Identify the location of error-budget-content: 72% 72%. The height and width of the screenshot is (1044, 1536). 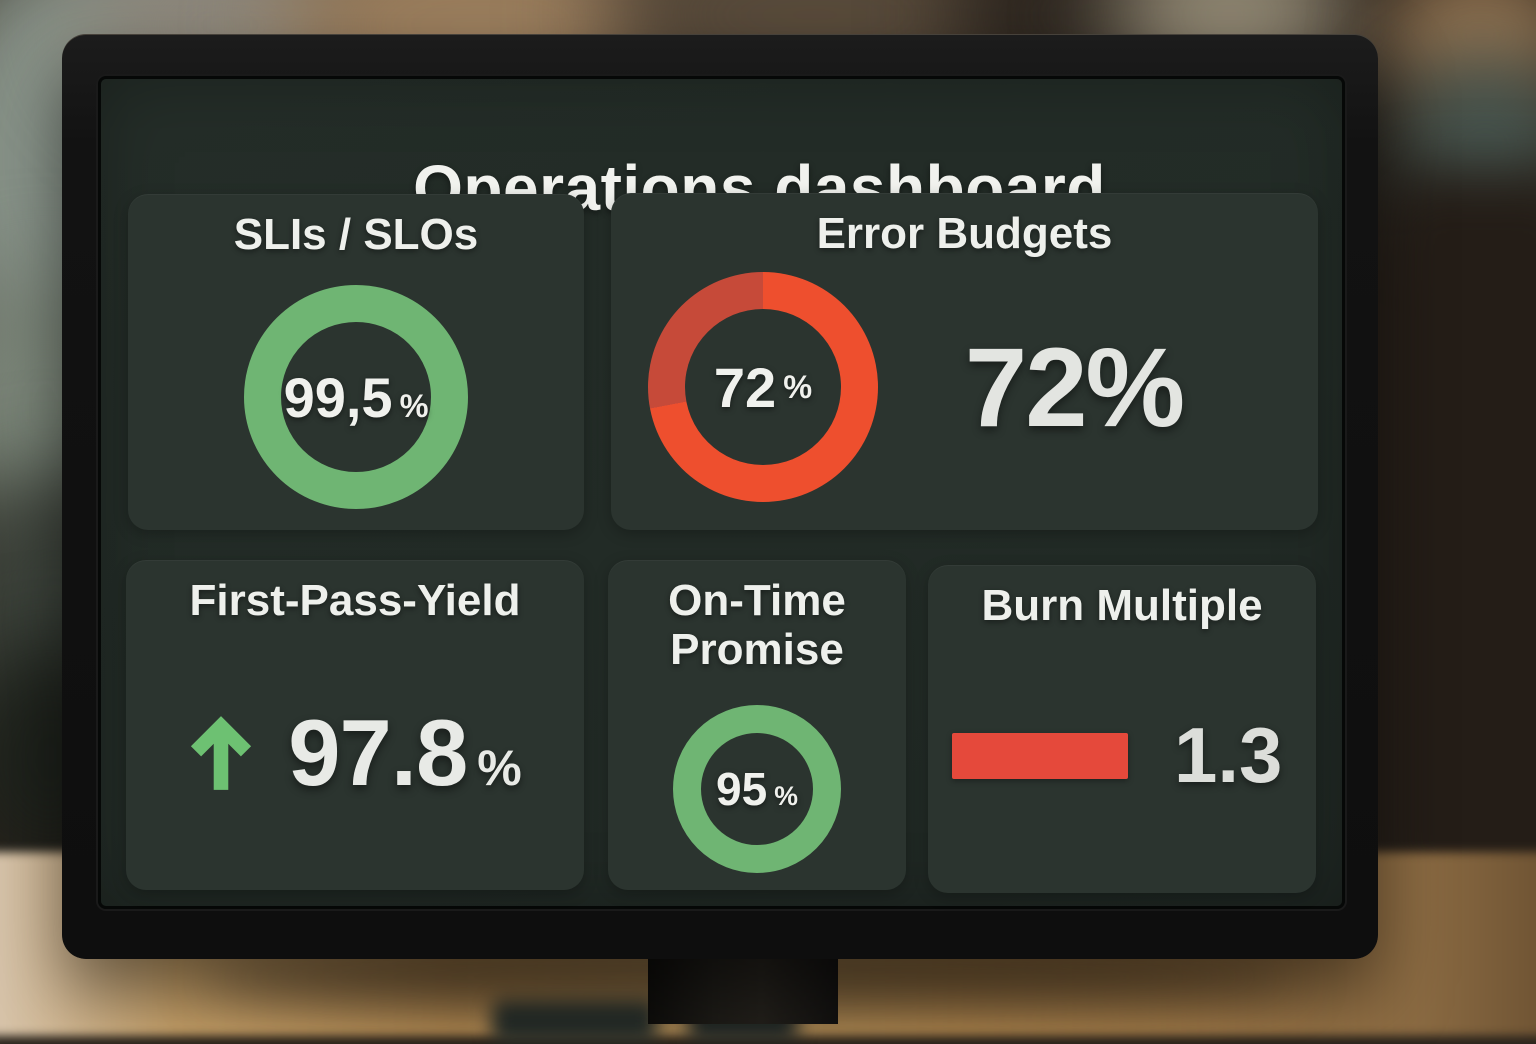
(964, 394).